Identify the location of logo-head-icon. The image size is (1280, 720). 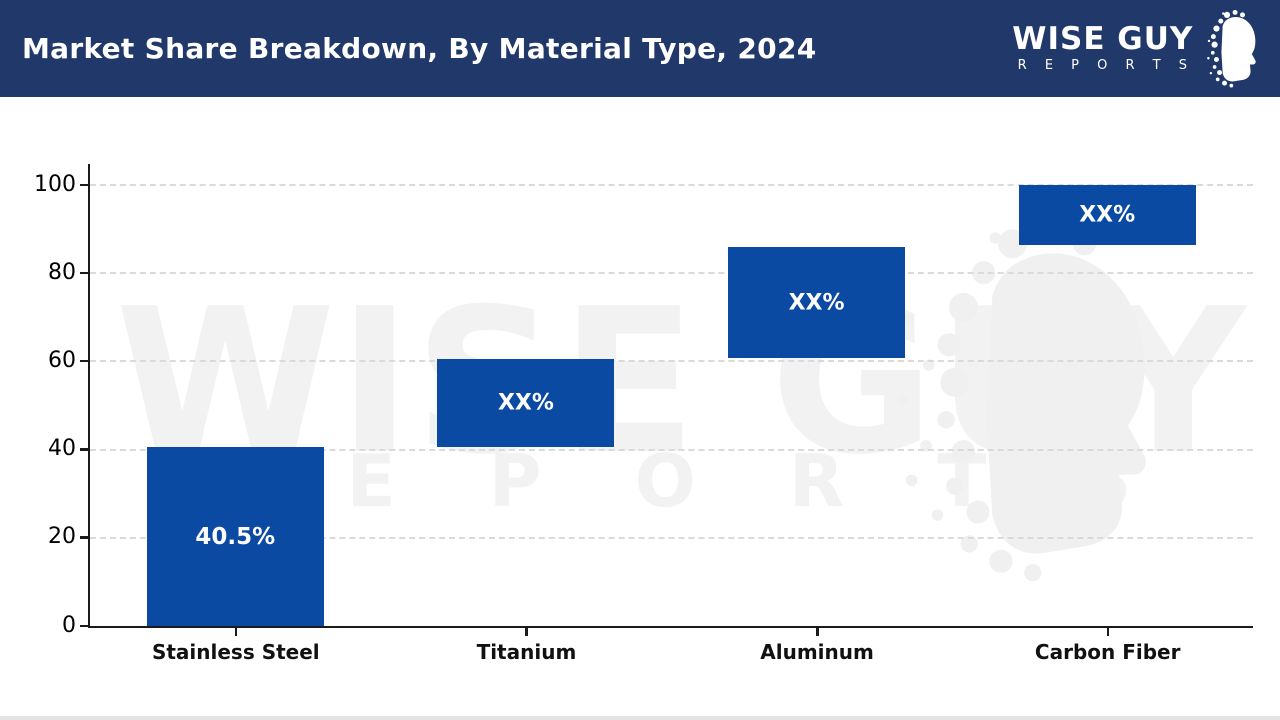
(1231, 48).